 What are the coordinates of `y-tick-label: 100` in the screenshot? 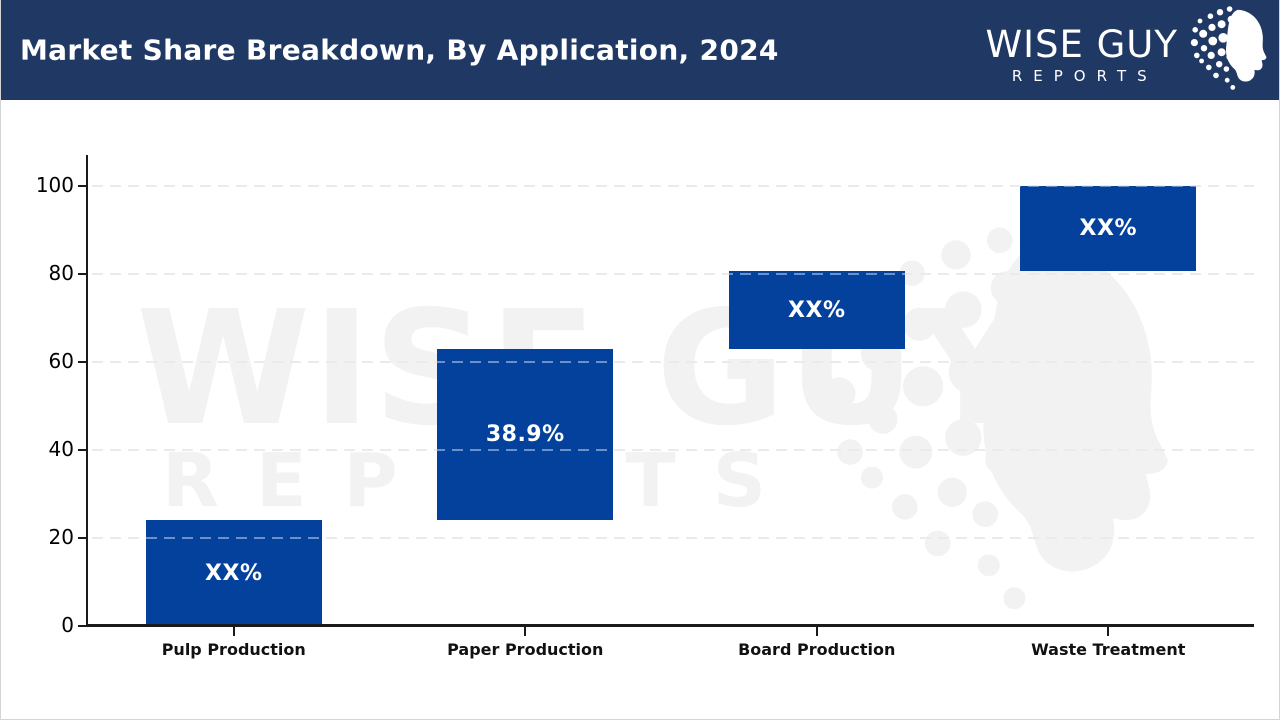 It's located at (54, 185).